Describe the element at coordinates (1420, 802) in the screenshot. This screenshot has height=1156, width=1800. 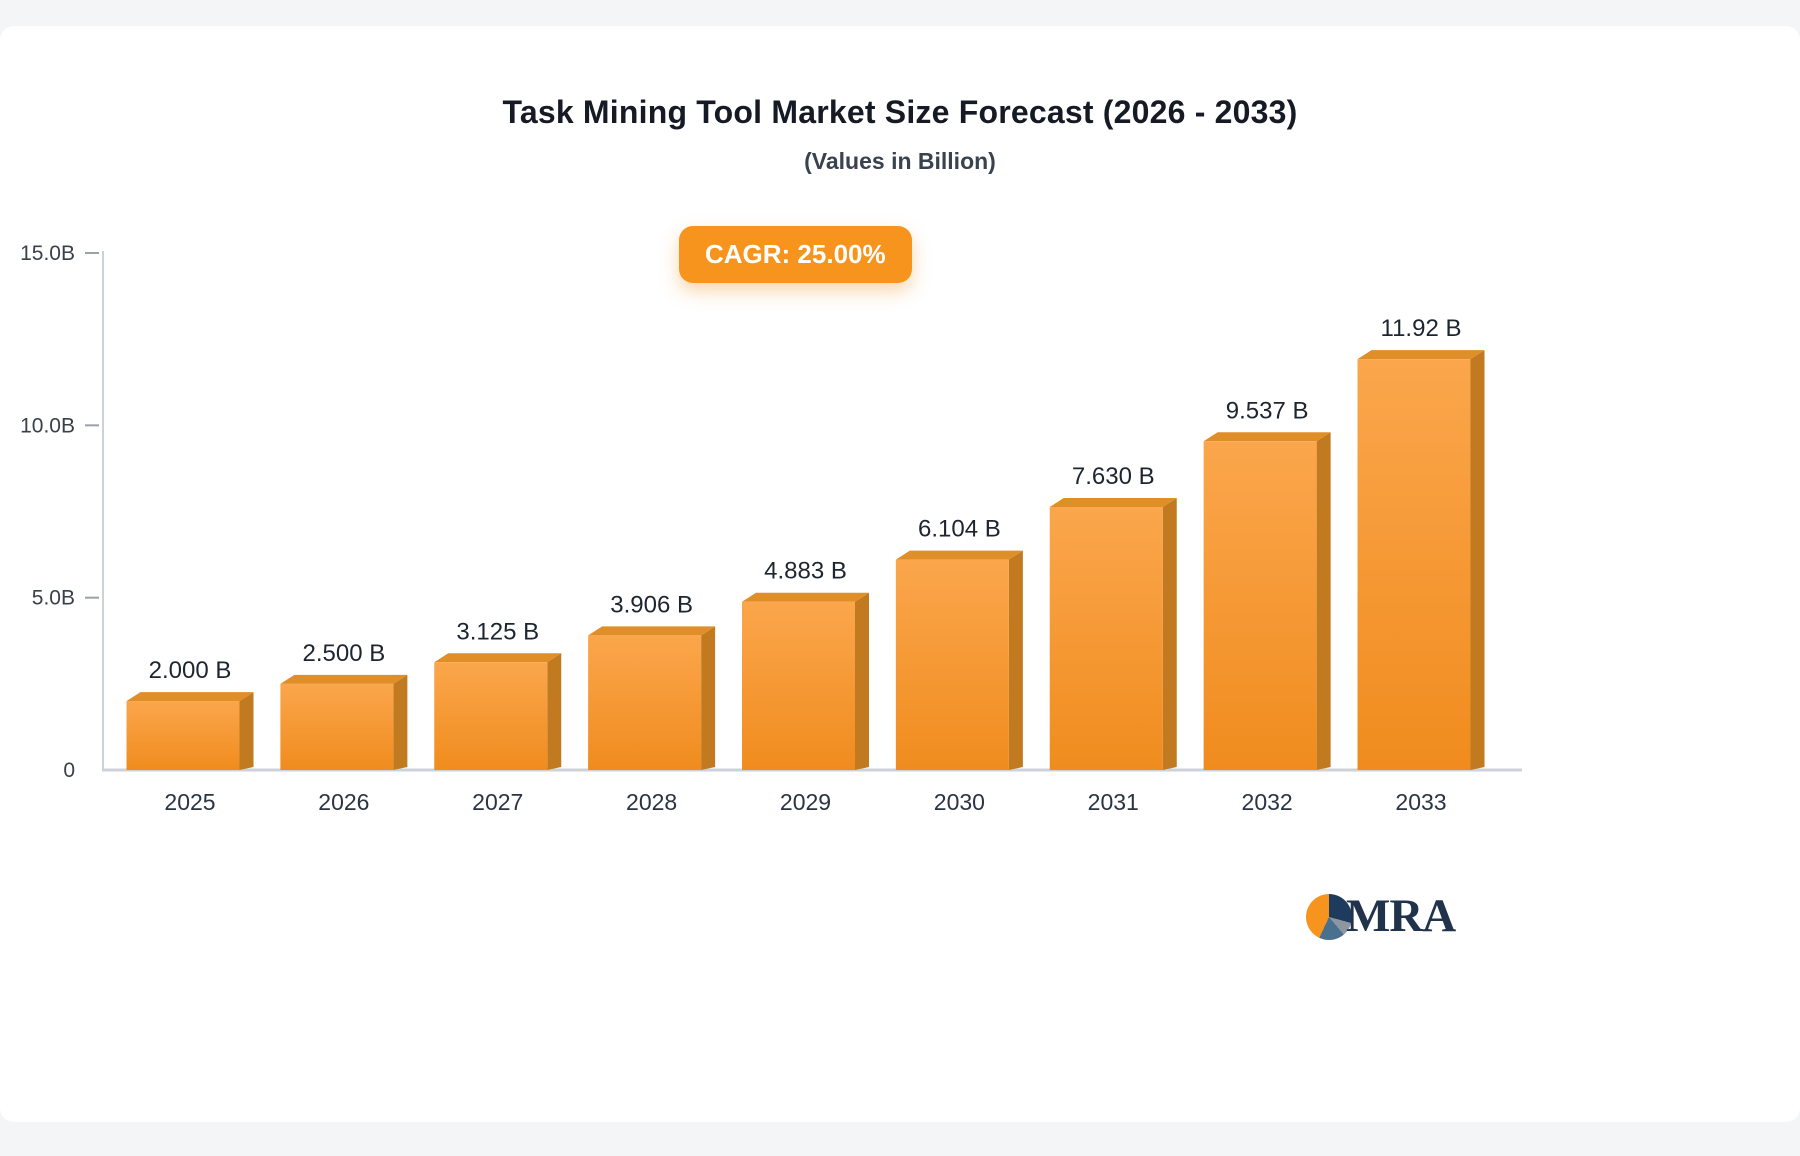
I see `x-axis-label: 2033` at that location.